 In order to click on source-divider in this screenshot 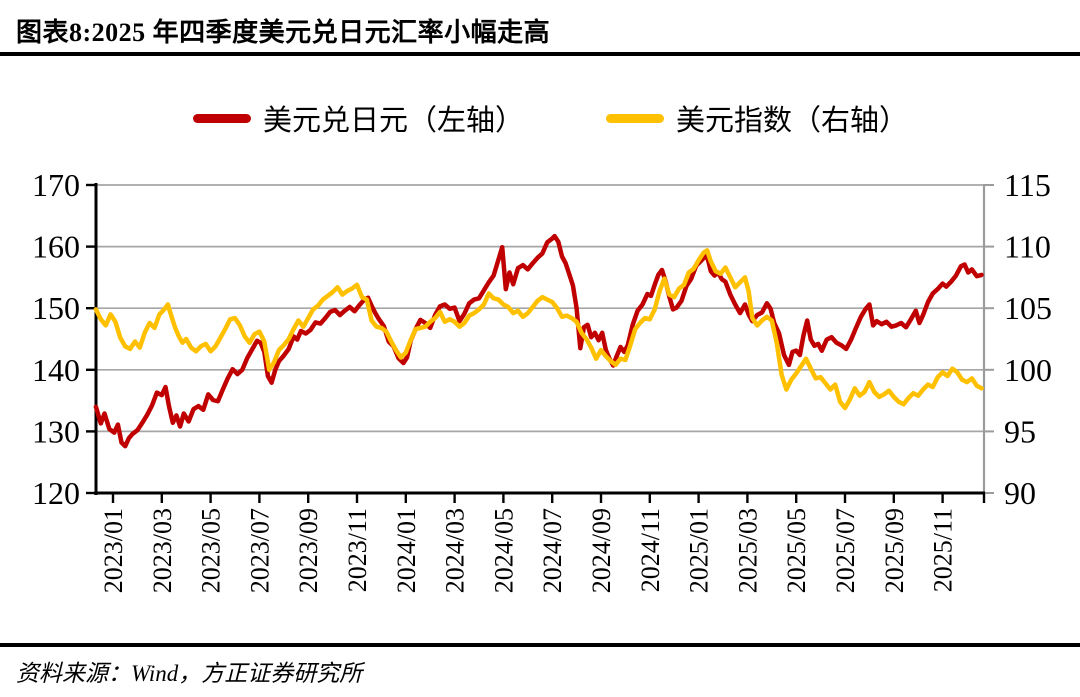, I will do `click(540, 645)`.